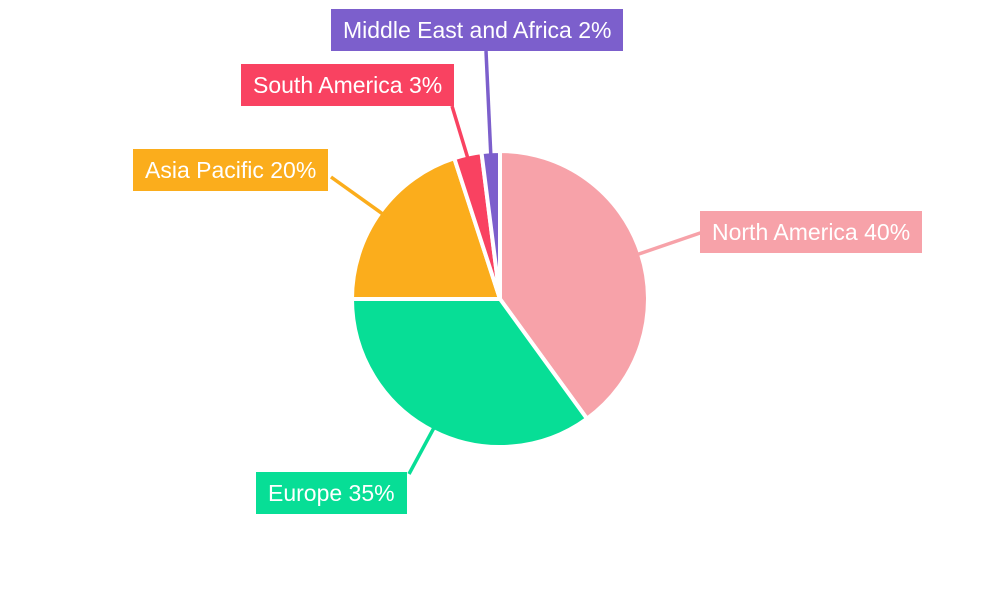  Describe the element at coordinates (488, 105) in the screenshot. I see `leader-line-middle-east-africa` at that location.